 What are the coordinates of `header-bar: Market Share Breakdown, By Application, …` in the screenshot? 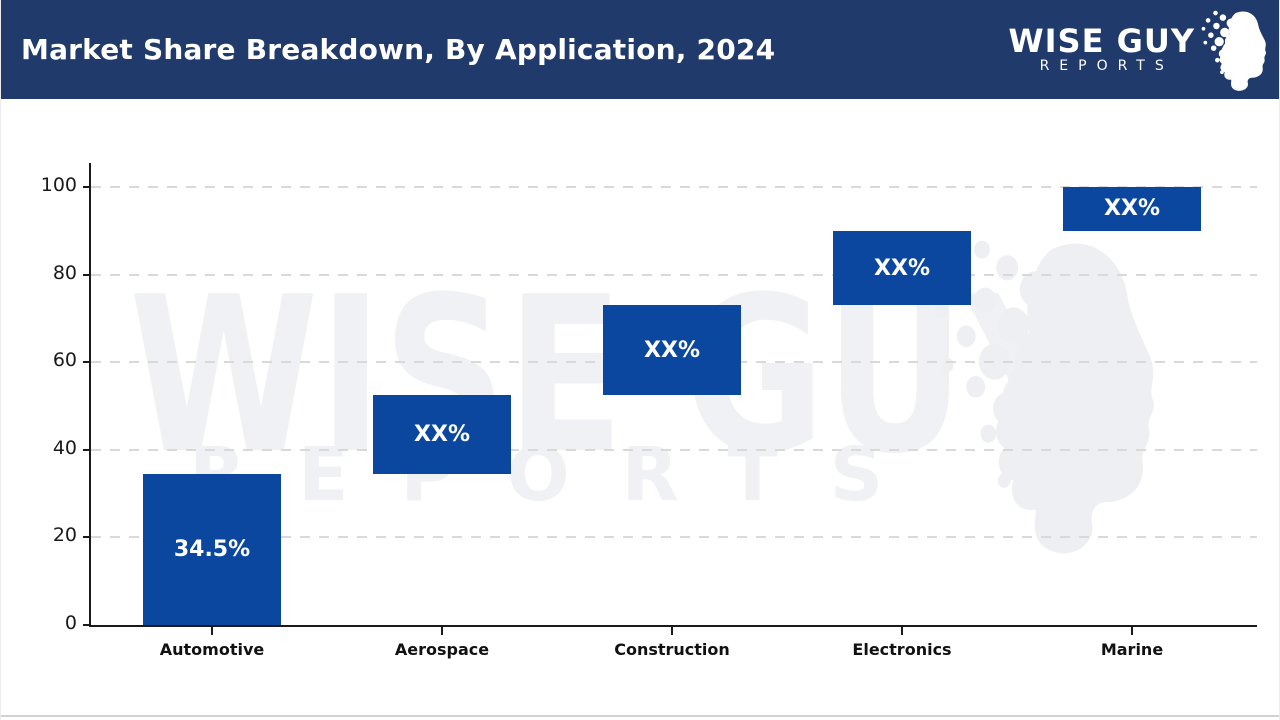 It's located at (640, 49).